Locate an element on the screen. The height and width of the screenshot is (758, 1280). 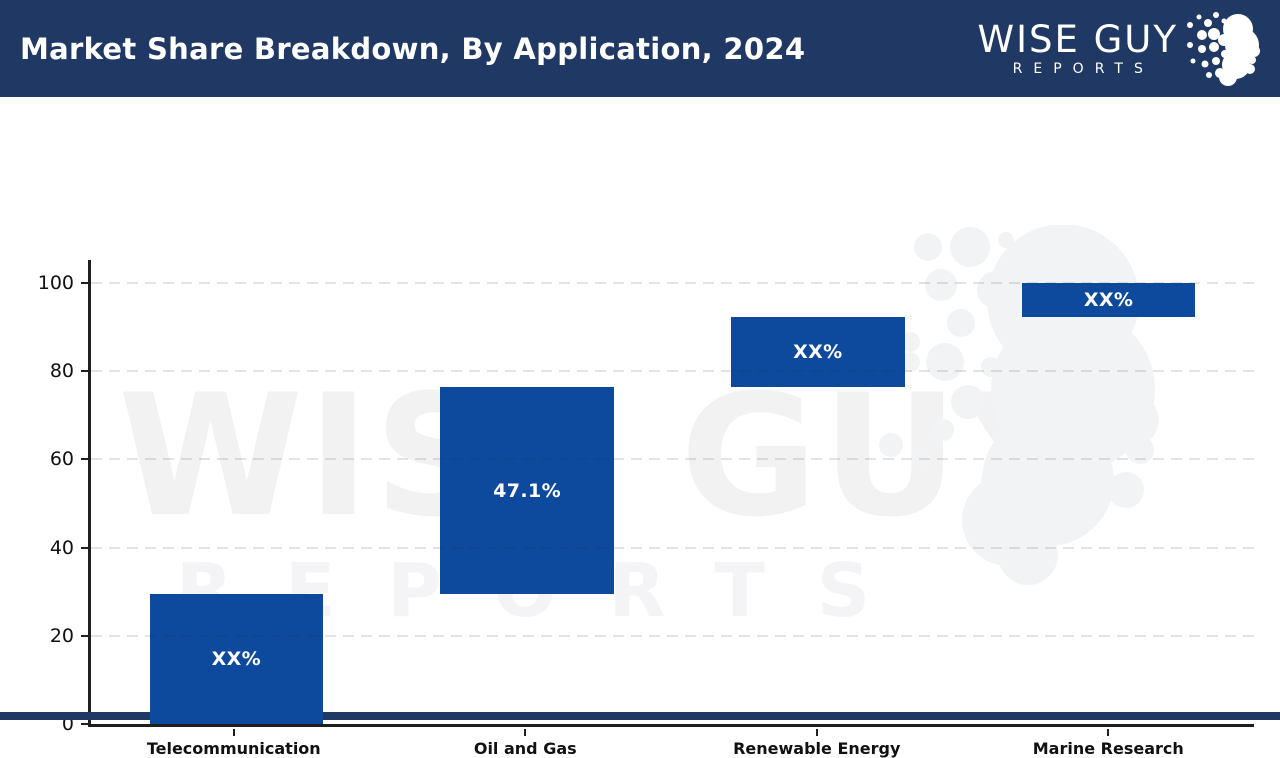
bar-value-label: 47.1% is located at coordinates (527, 490).